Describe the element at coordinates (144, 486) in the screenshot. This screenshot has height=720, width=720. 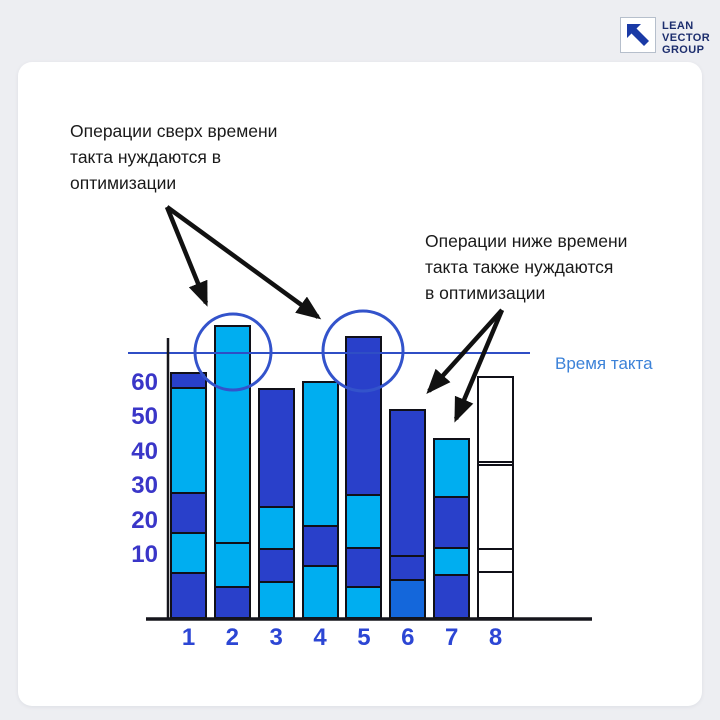
I see `y-axis-tick-label: 30` at that location.